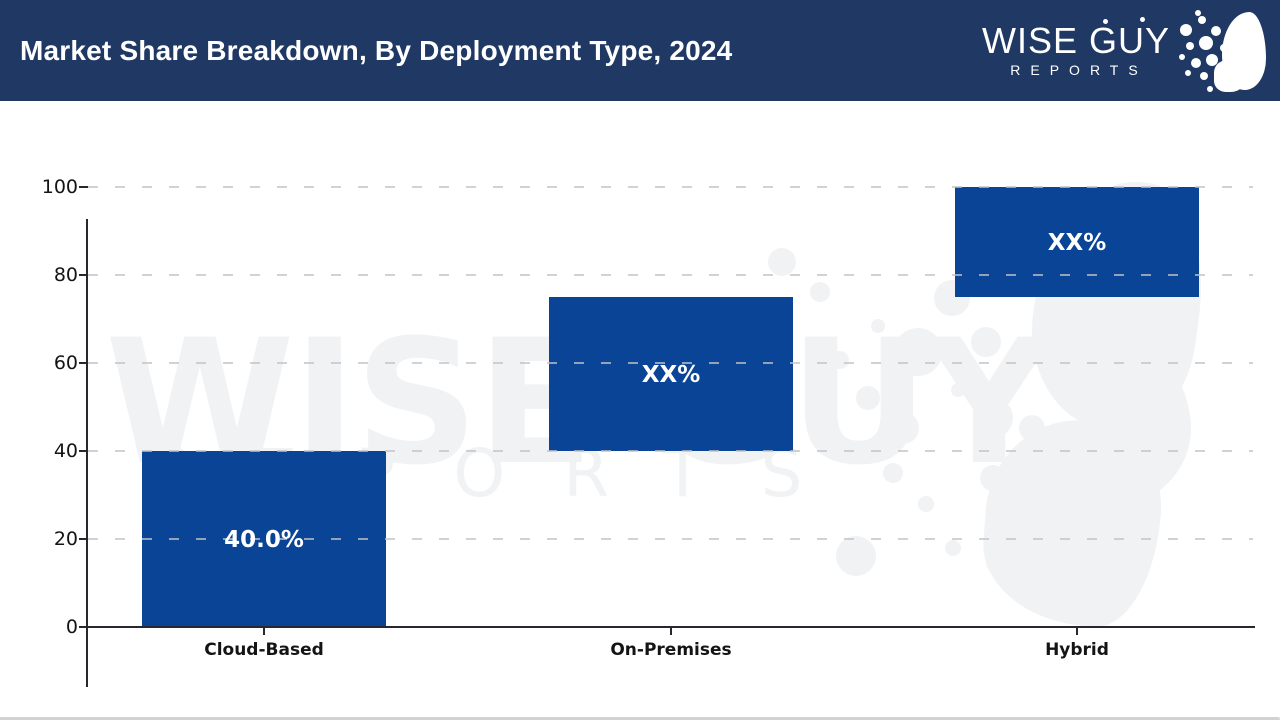 The height and width of the screenshot is (720, 1280). I want to click on bar-value-label: 40.0%, so click(264, 540).